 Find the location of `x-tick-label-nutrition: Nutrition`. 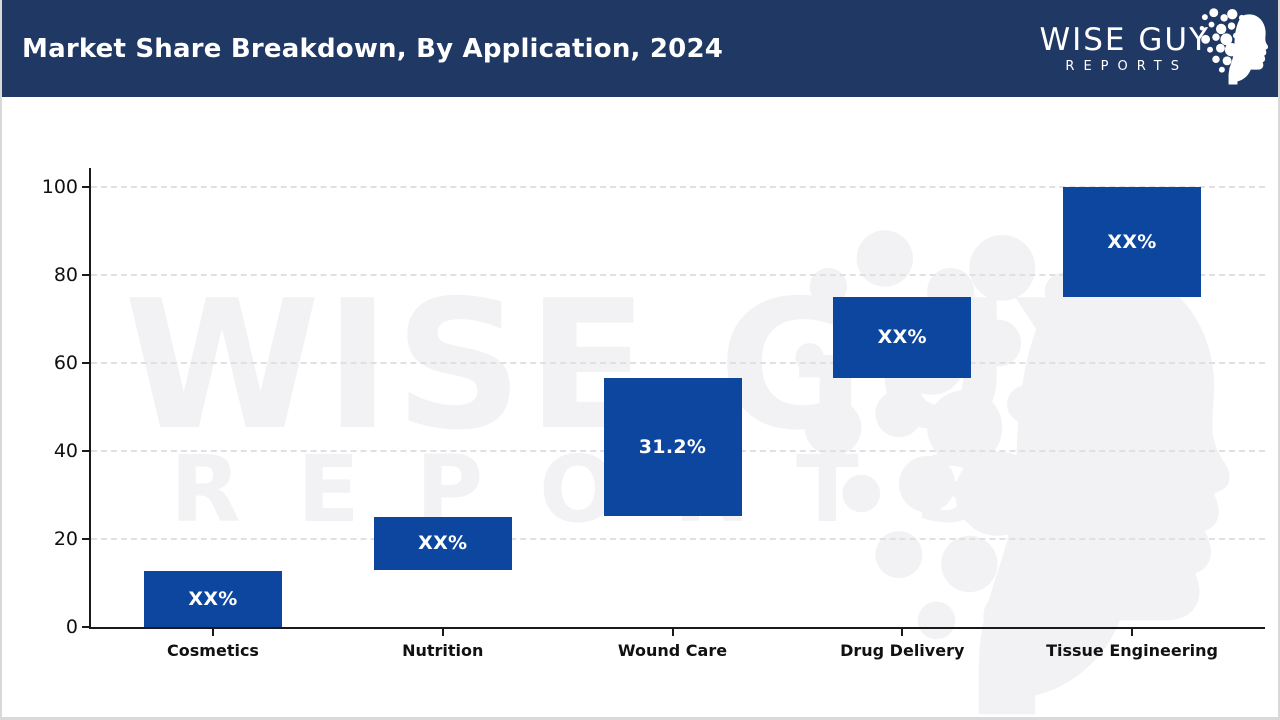

x-tick-label-nutrition: Nutrition is located at coordinates (443, 650).